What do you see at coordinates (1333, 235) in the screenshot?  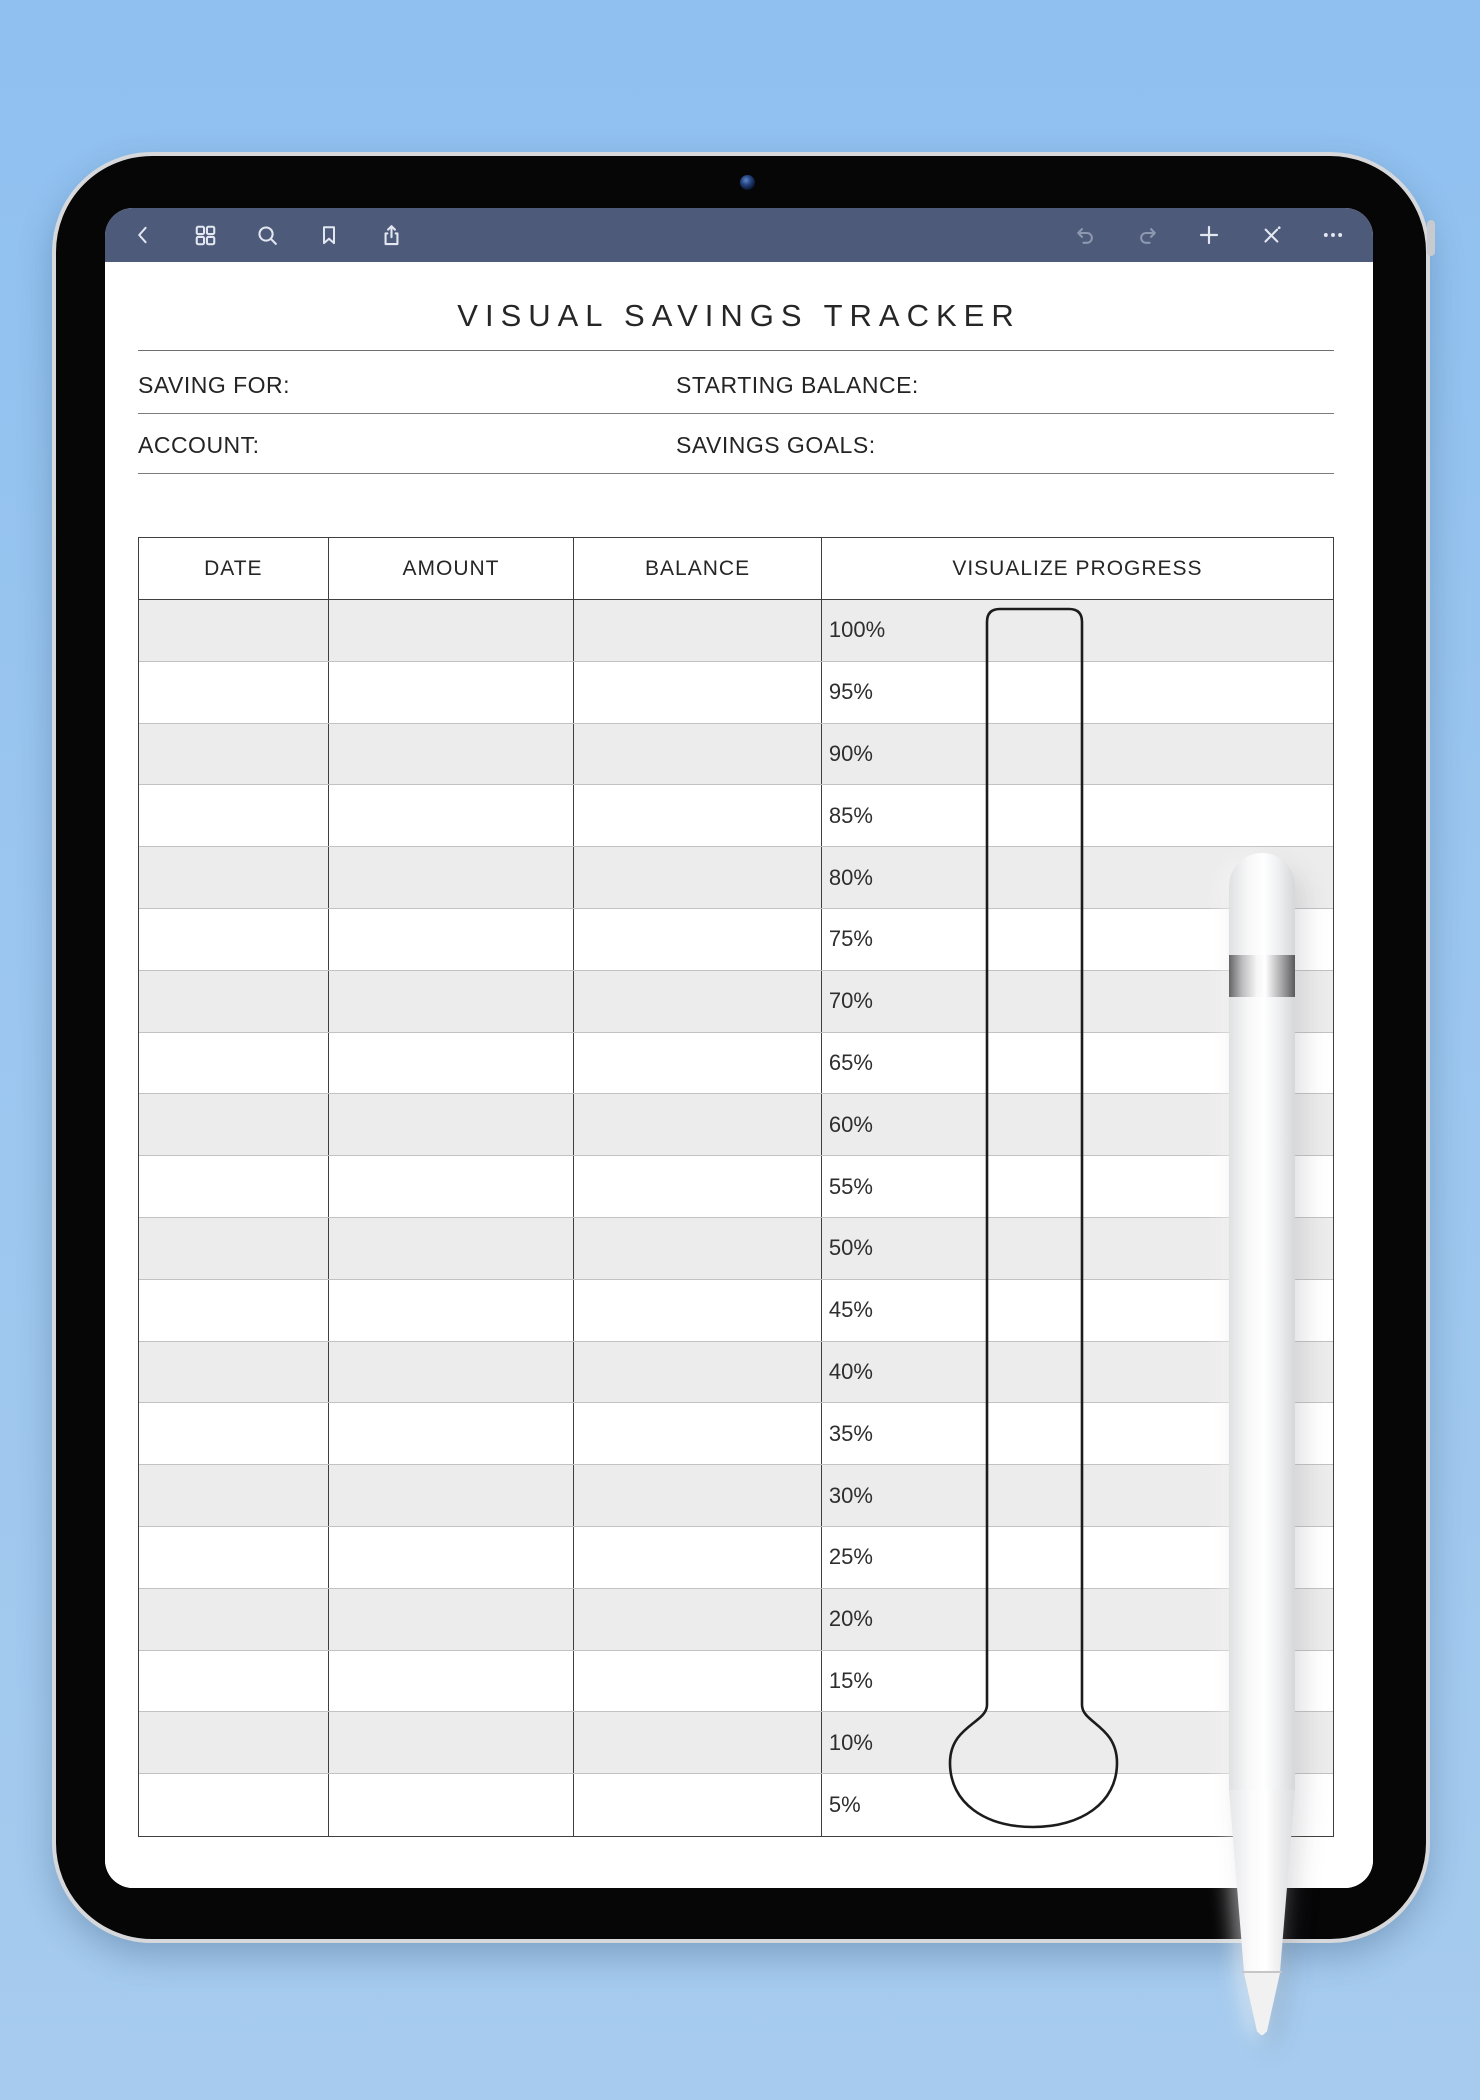 I see `more-options-icon` at bounding box center [1333, 235].